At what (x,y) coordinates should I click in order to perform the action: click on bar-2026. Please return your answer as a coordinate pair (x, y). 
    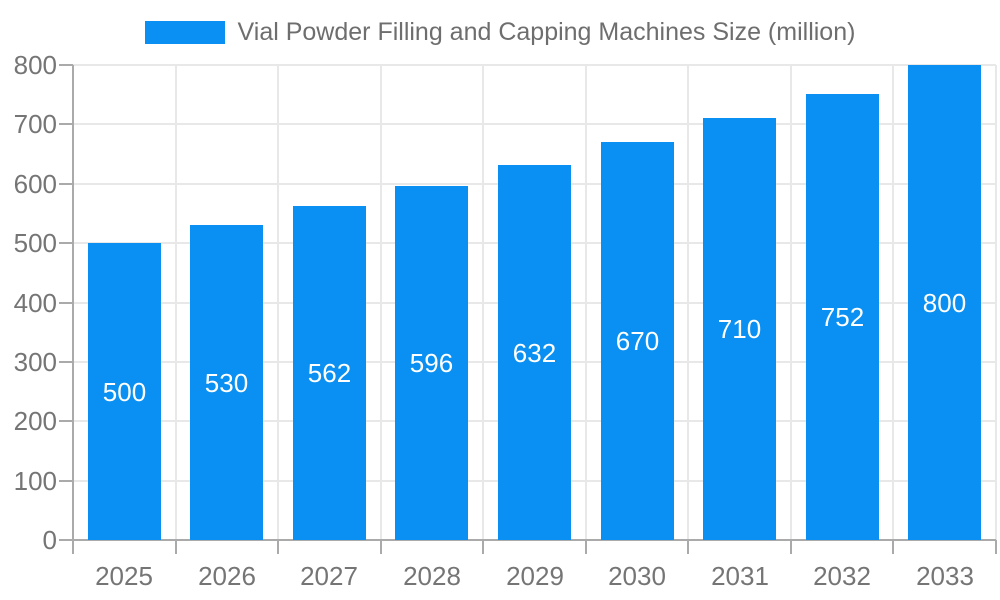
    Looking at the image, I should click on (226, 382).